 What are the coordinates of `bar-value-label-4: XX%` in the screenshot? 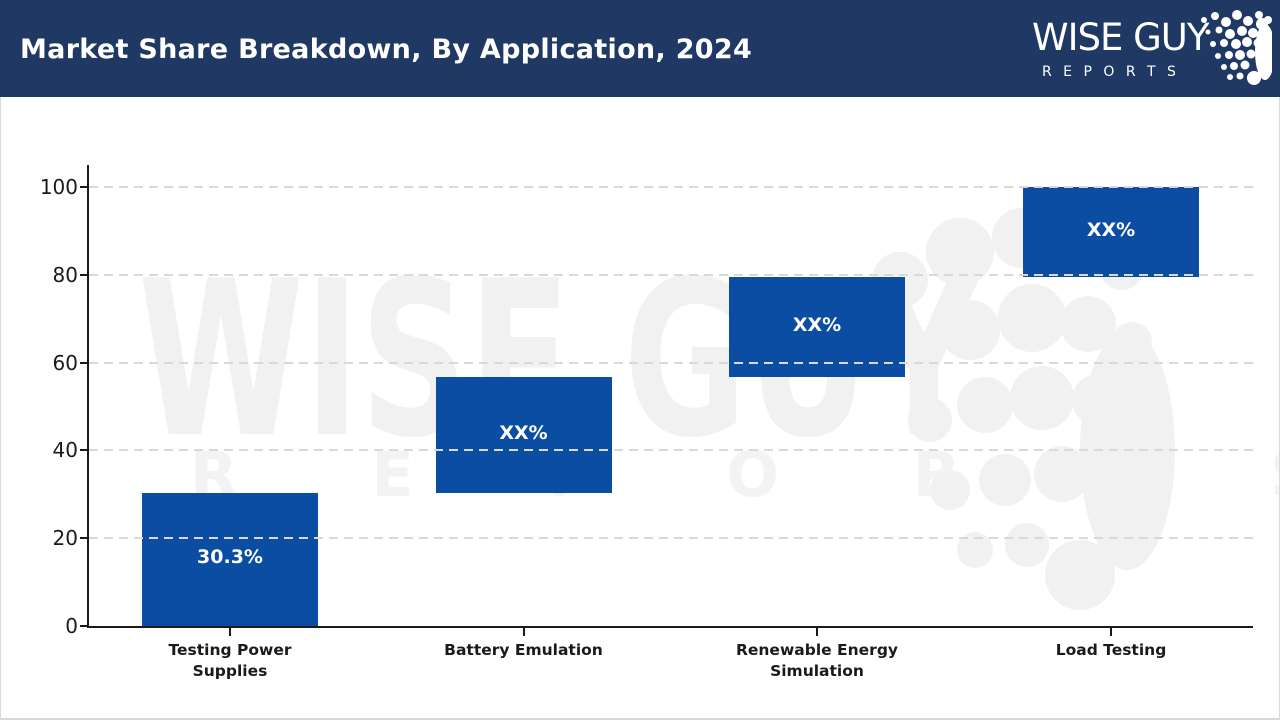 It's located at (1111, 229).